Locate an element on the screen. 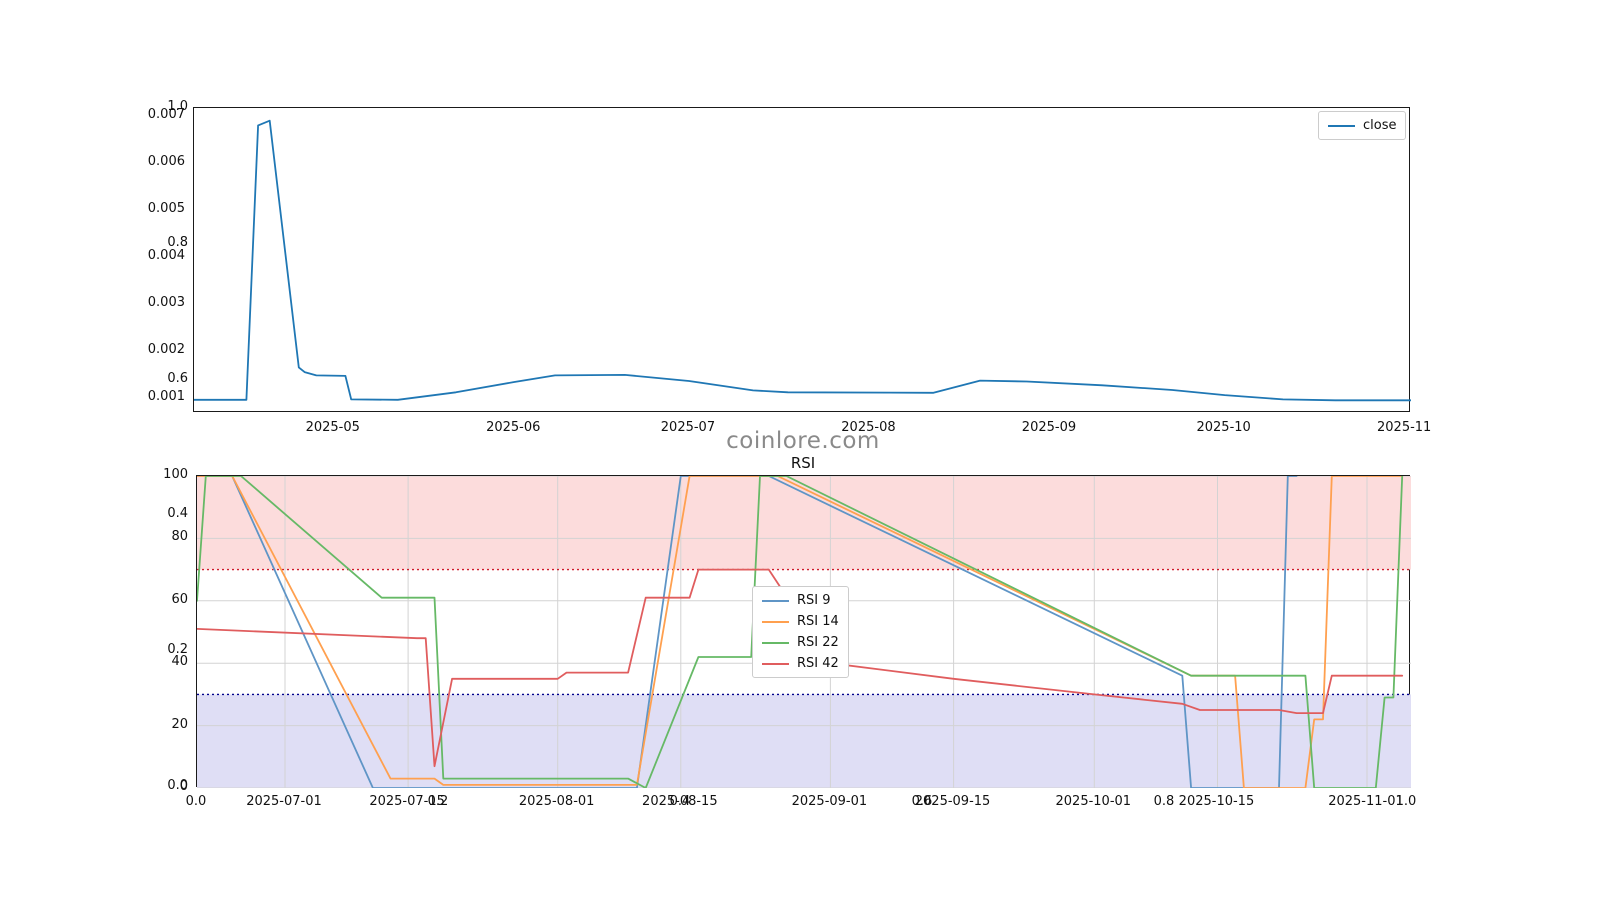 The width and height of the screenshot is (1600, 900). rsi-x-tick-label: 2025-10-01 is located at coordinates (1093, 801).